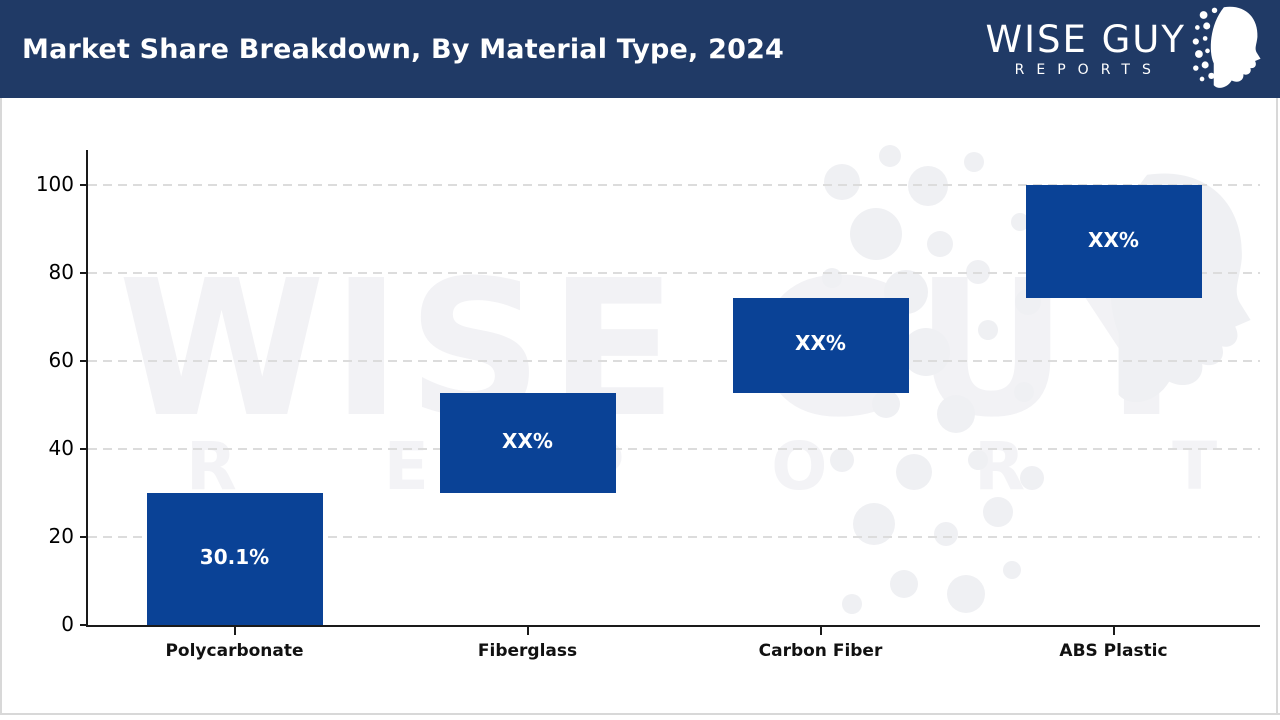  I want to click on right-frame-edge, so click(1277, 406).